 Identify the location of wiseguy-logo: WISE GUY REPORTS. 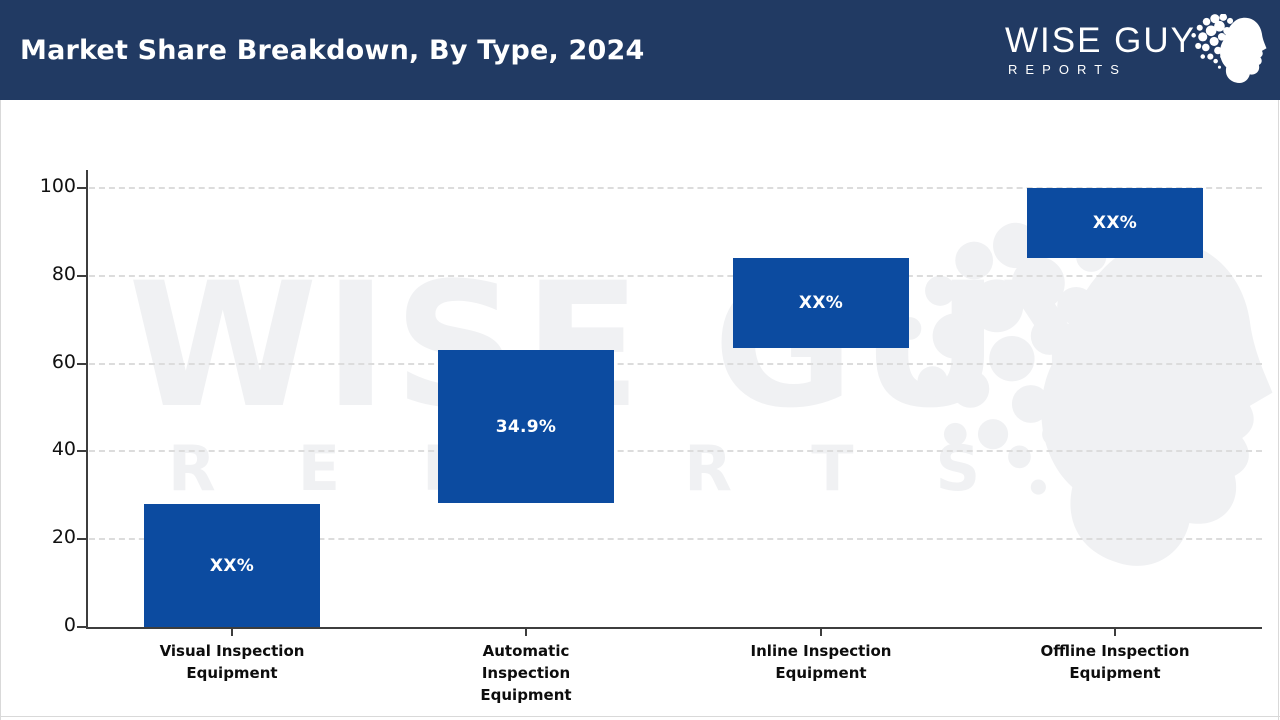
(1142, 50).